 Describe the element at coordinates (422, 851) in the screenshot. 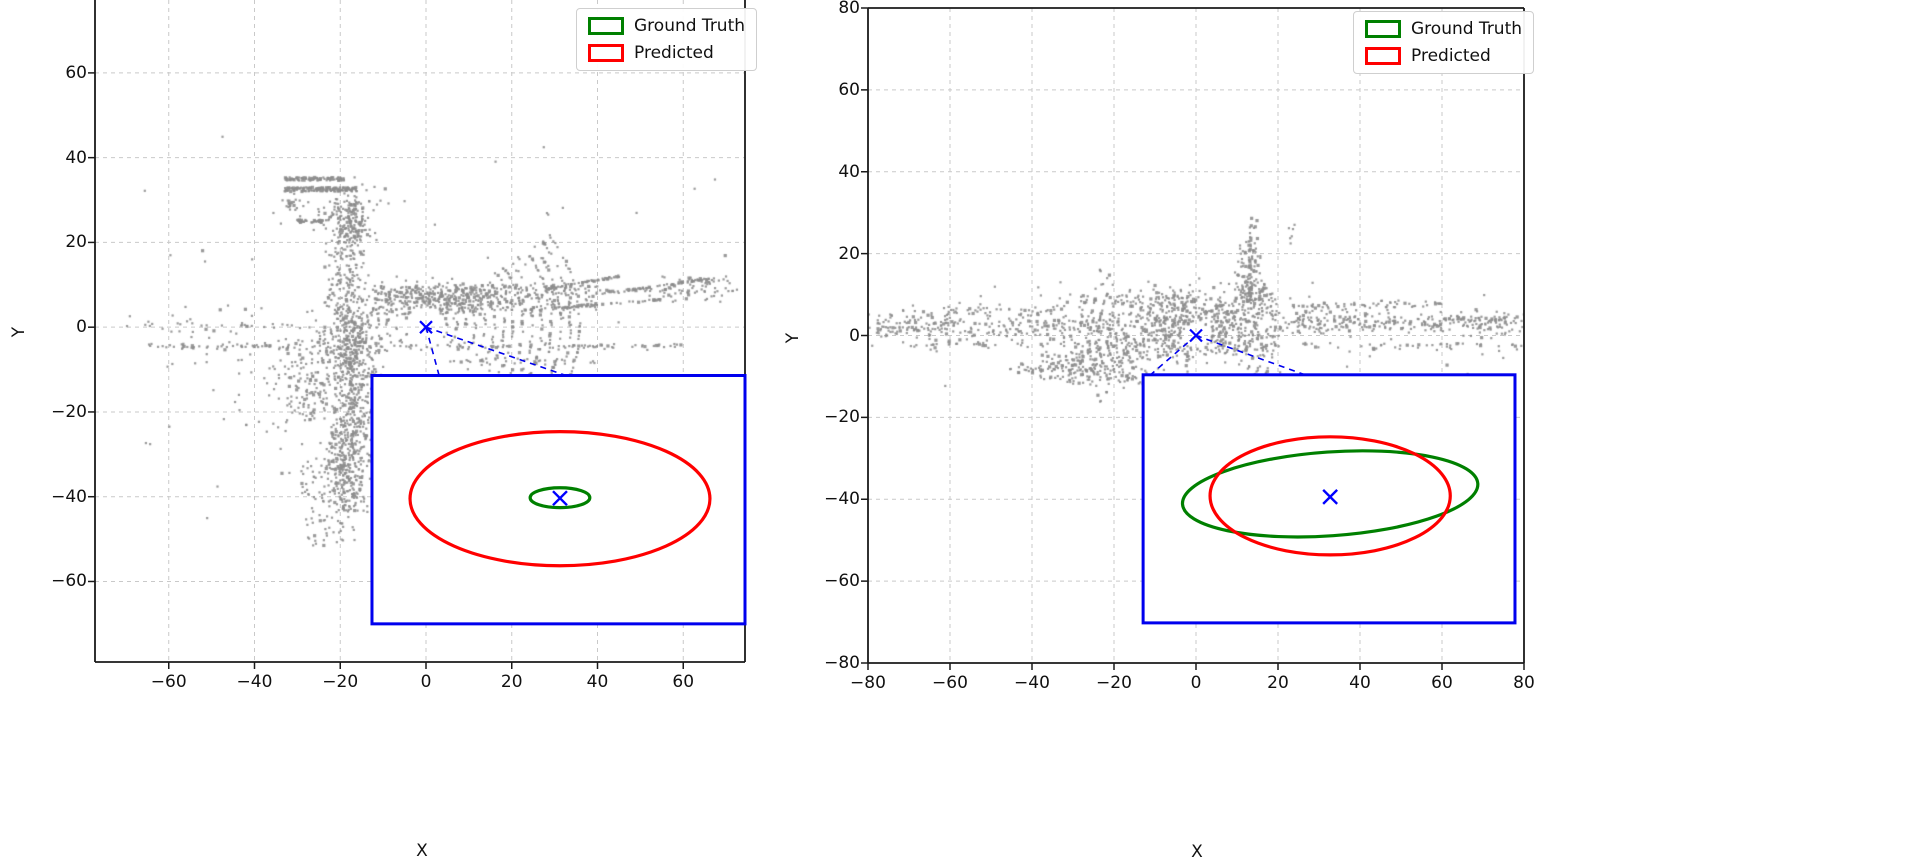

I see `x-axis-label-left: X` at that location.